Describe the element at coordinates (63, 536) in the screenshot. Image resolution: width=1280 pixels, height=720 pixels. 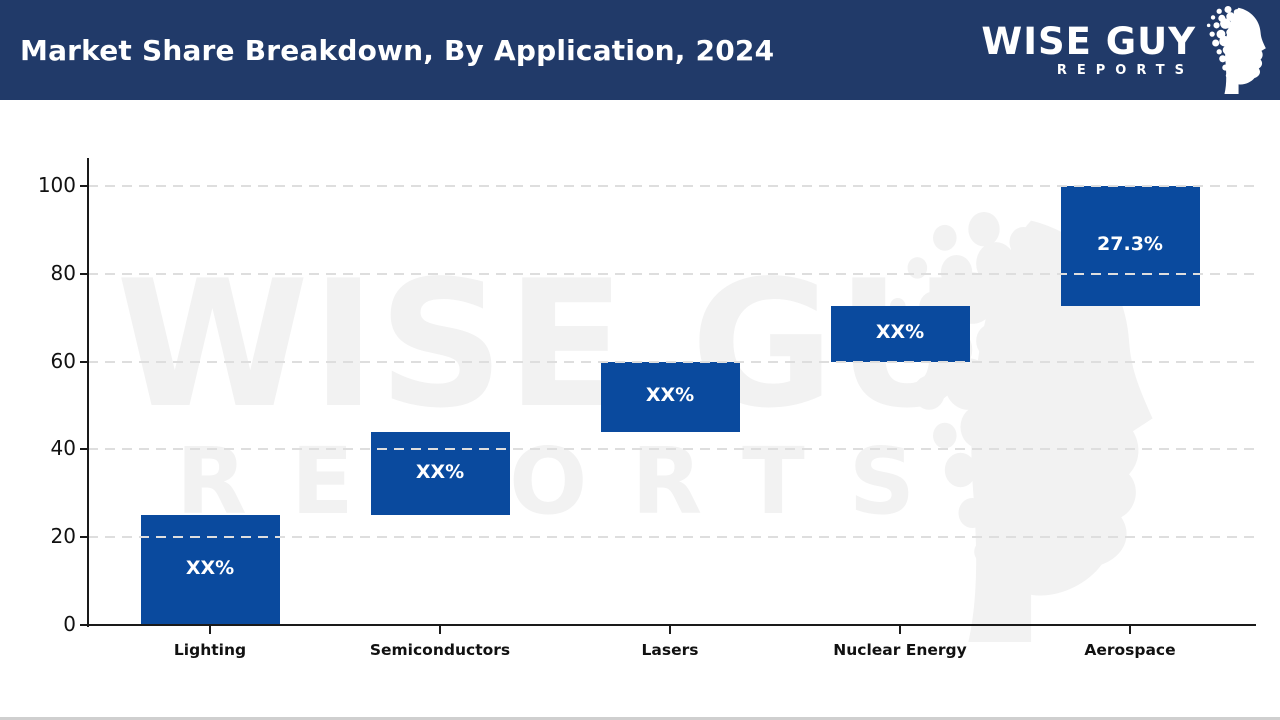
I see `y-axis-tick-label: 20` at that location.